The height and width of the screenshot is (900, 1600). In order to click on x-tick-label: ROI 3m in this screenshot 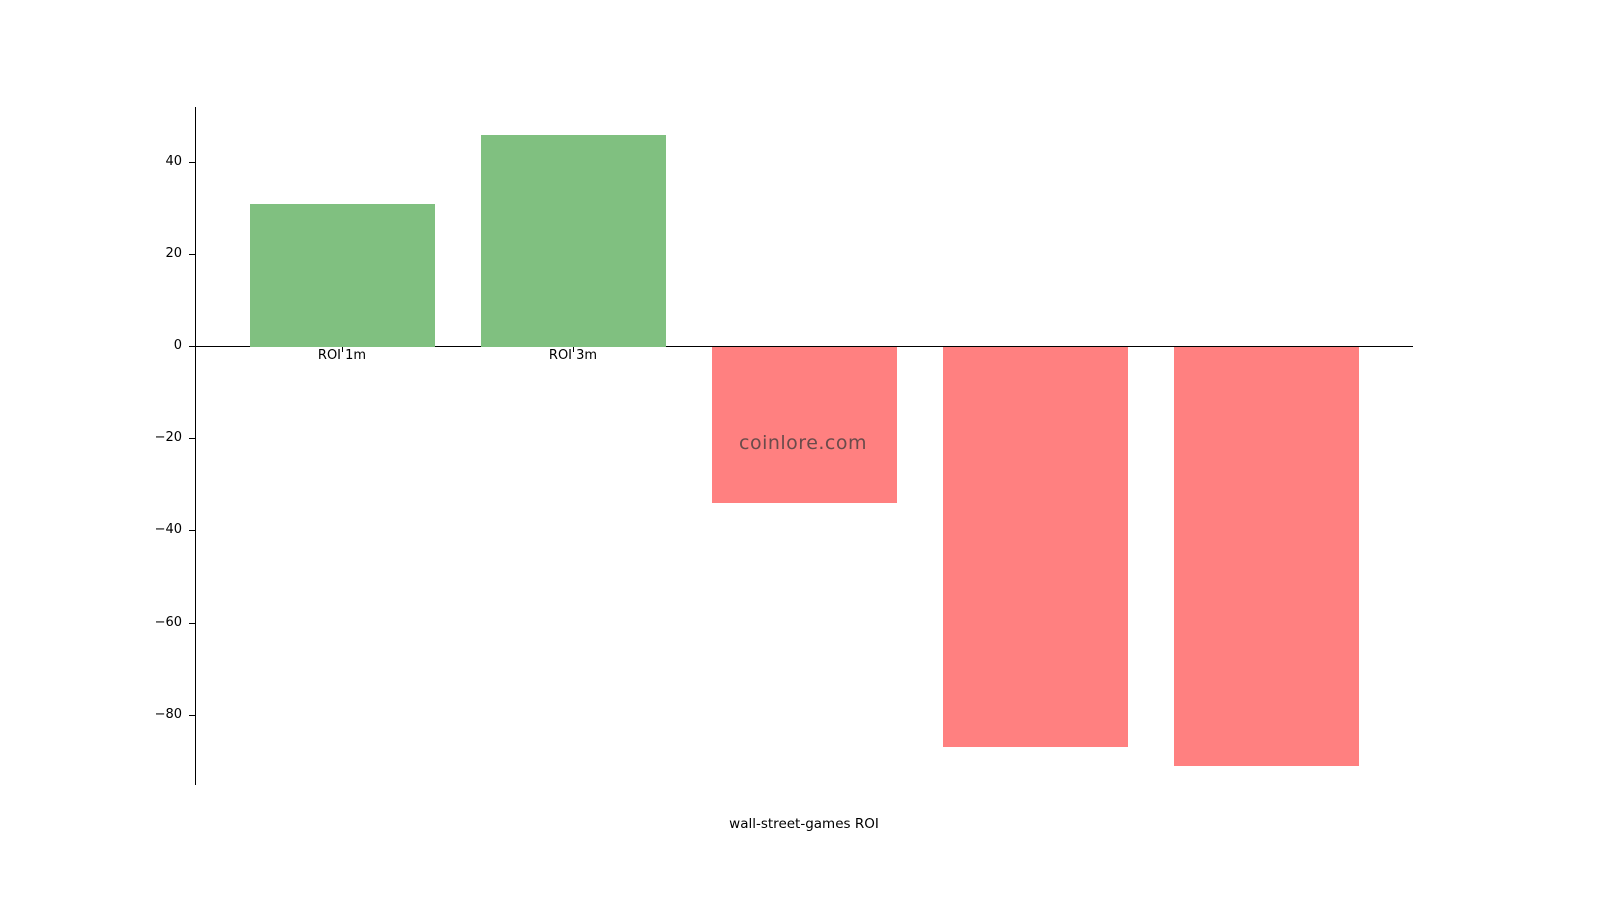, I will do `click(573, 355)`.